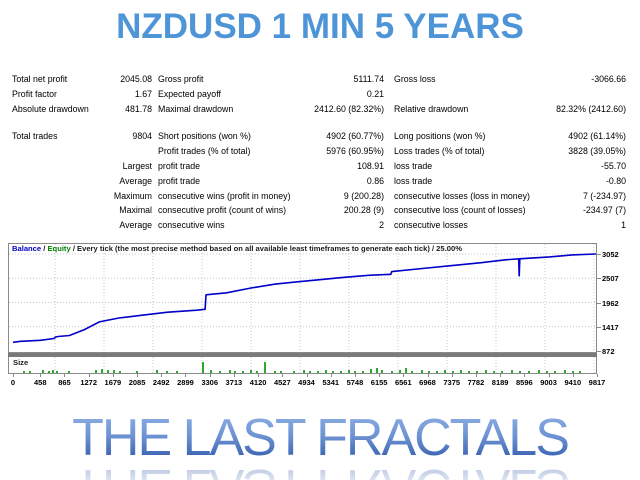 The height and width of the screenshot is (480, 640). I want to click on x-axis-label: 458, so click(40, 382).